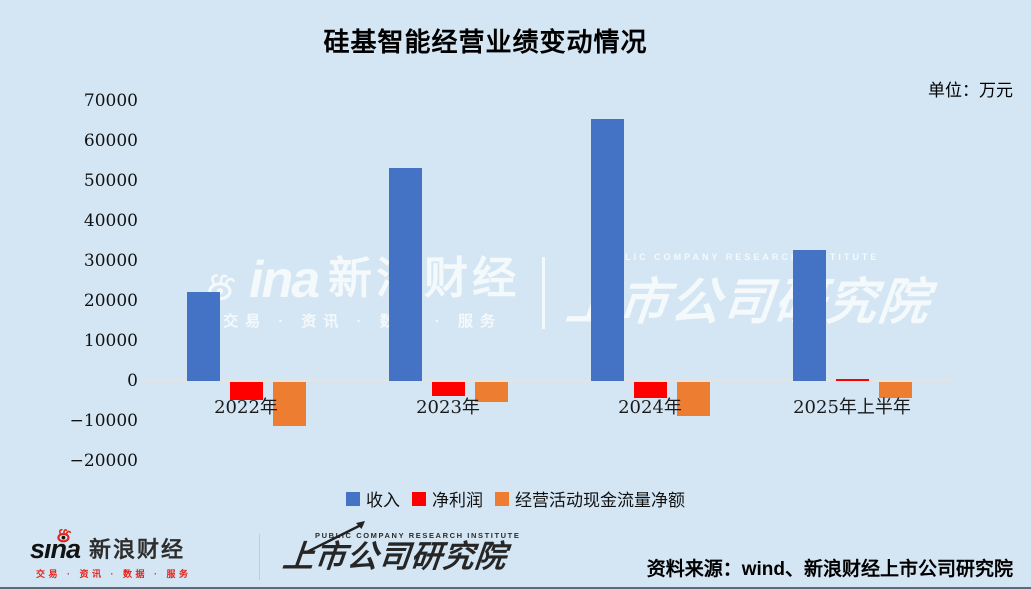  What do you see at coordinates (650, 390) in the screenshot?
I see `bar-净利润-2024年` at bounding box center [650, 390].